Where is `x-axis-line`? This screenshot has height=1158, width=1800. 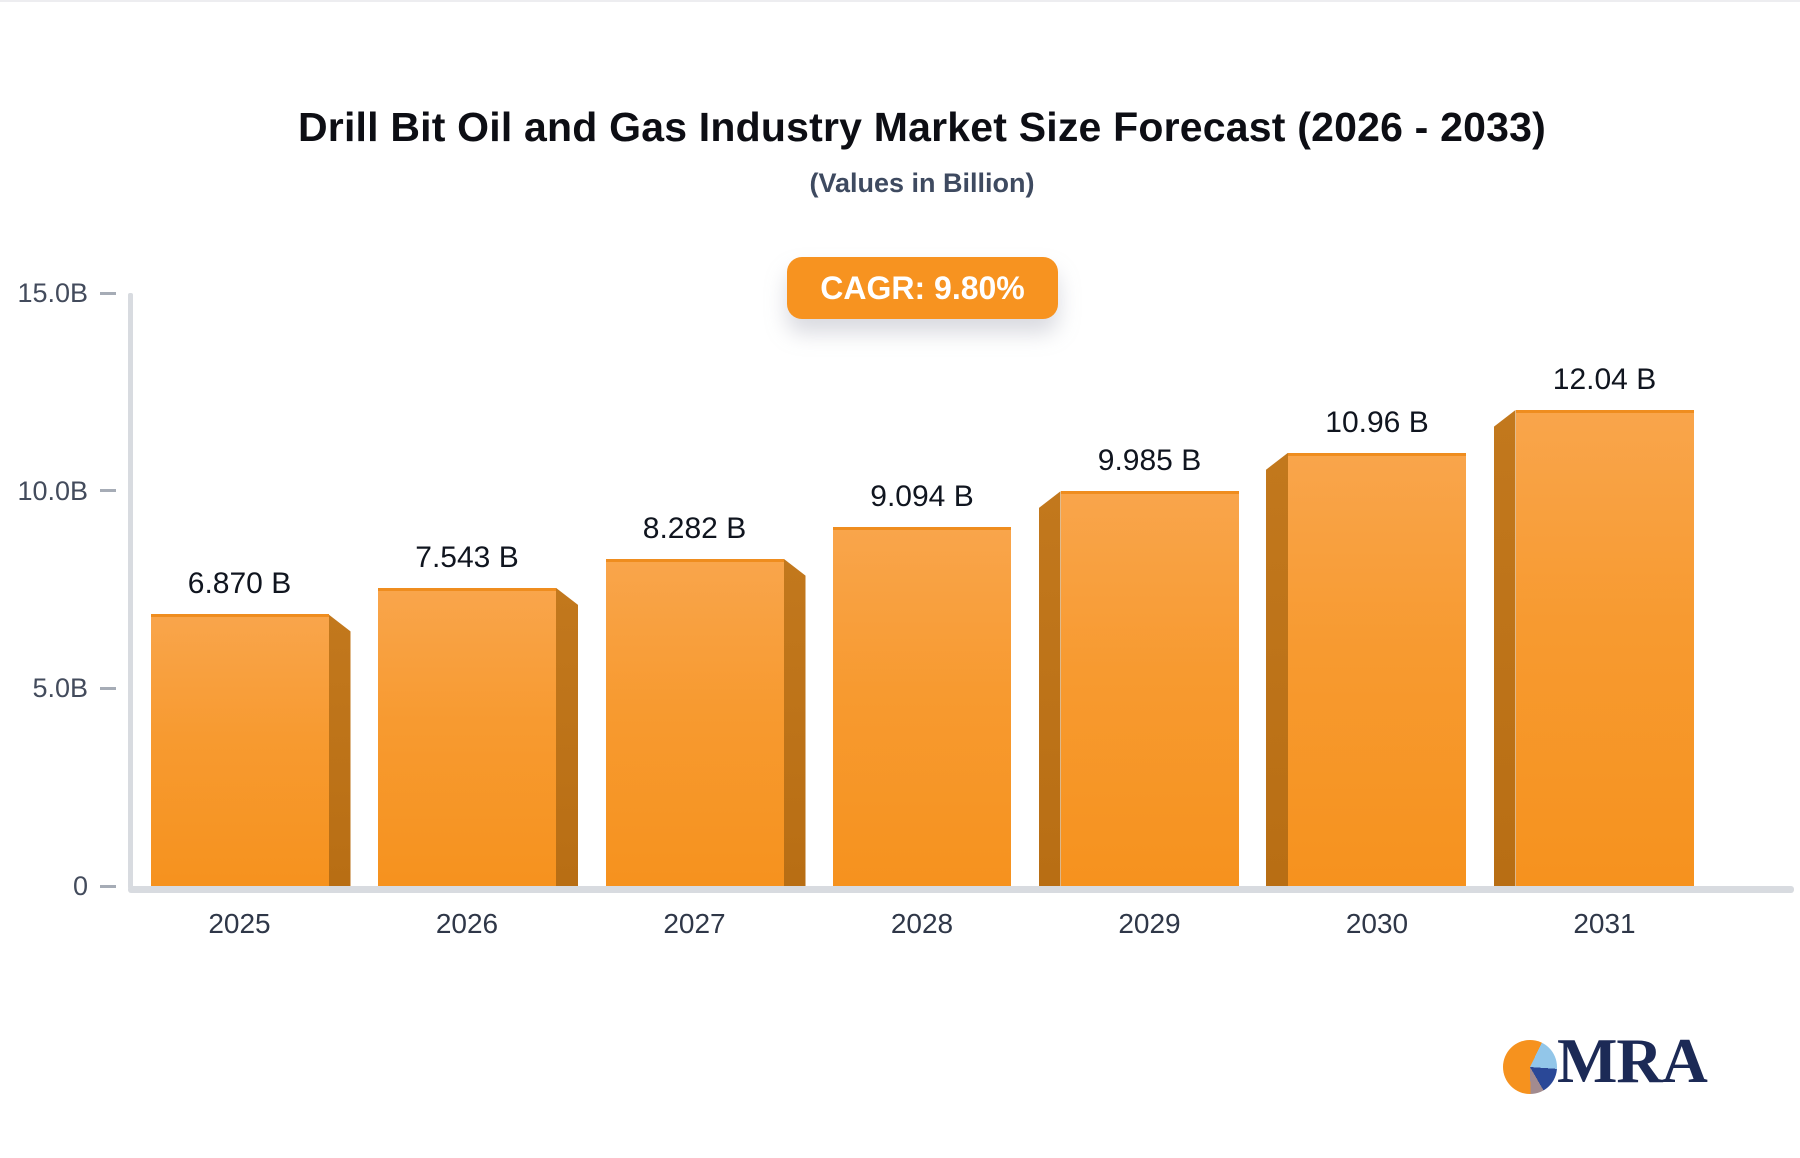
x-axis-line is located at coordinates (961, 889).